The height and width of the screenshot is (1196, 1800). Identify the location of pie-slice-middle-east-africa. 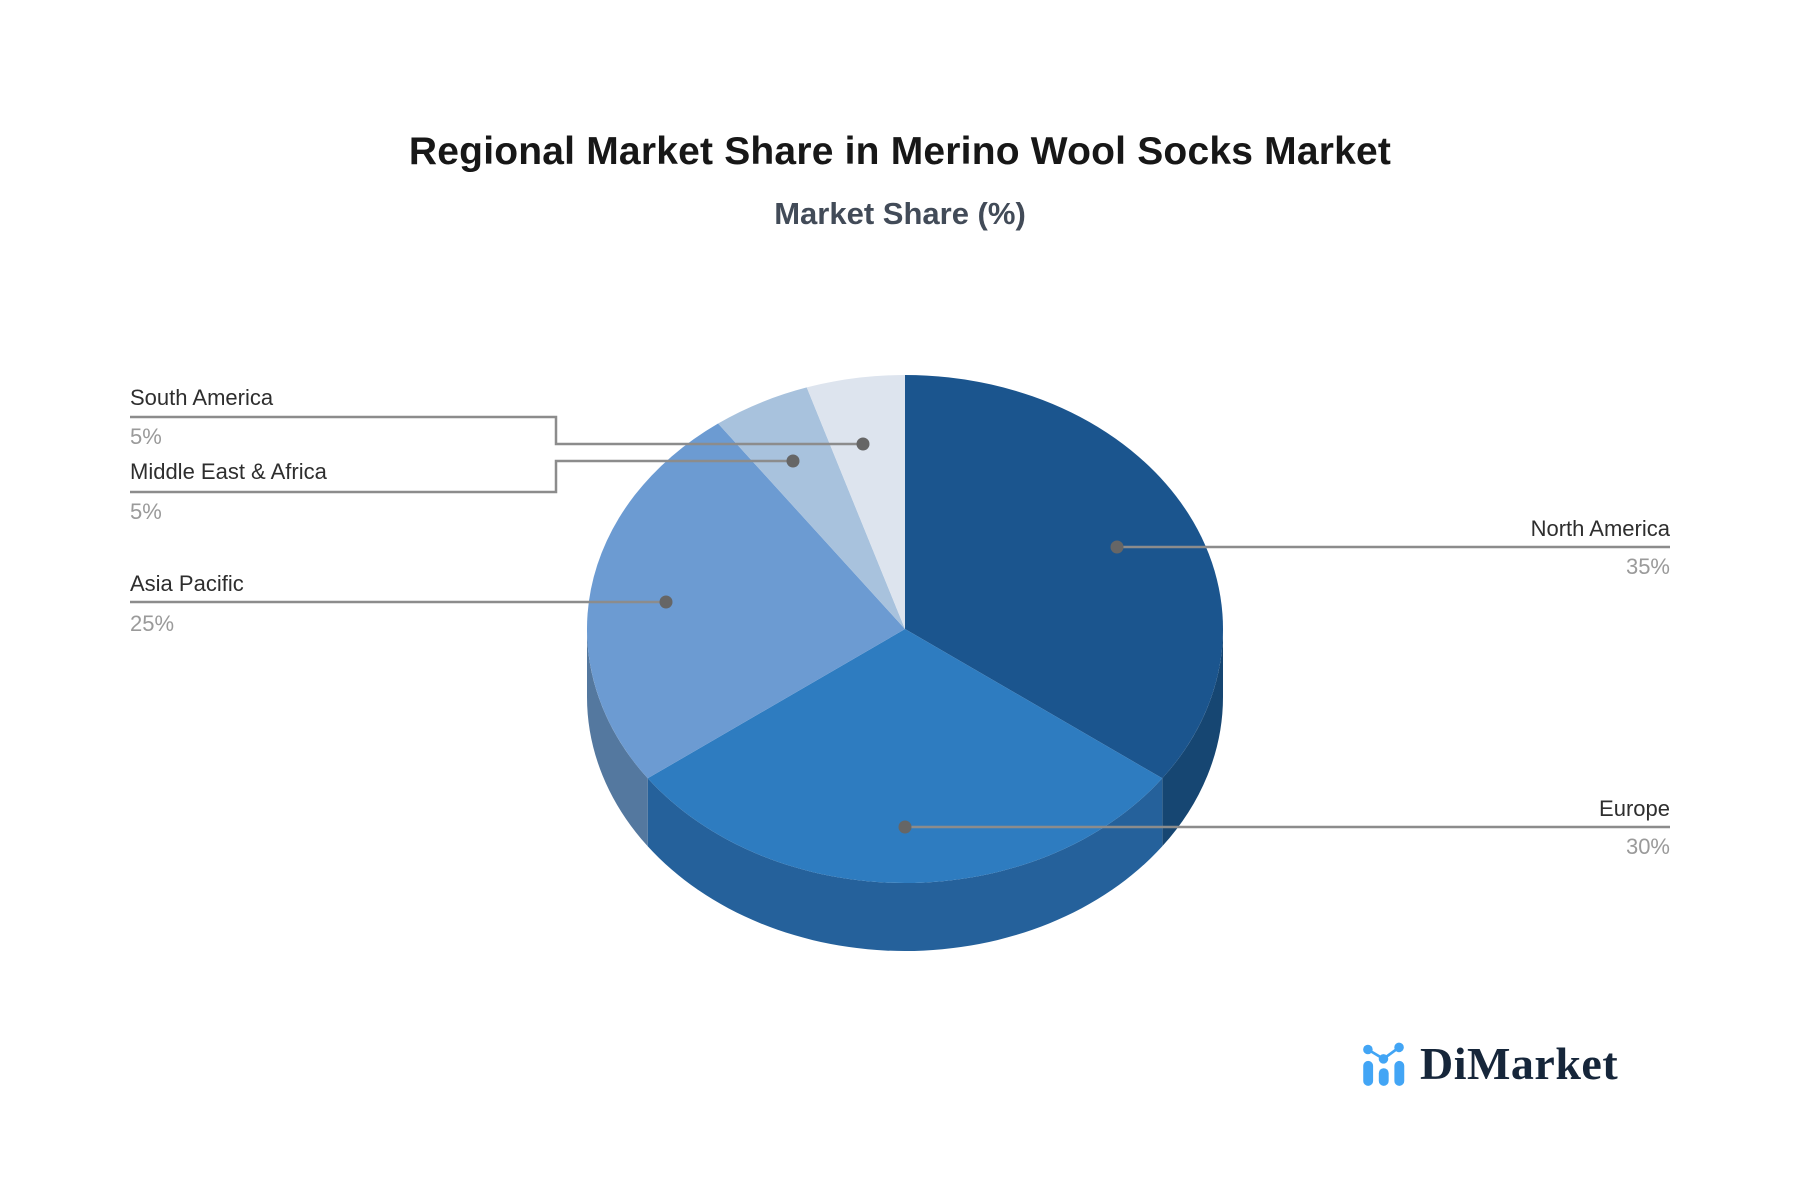
(811, 508).